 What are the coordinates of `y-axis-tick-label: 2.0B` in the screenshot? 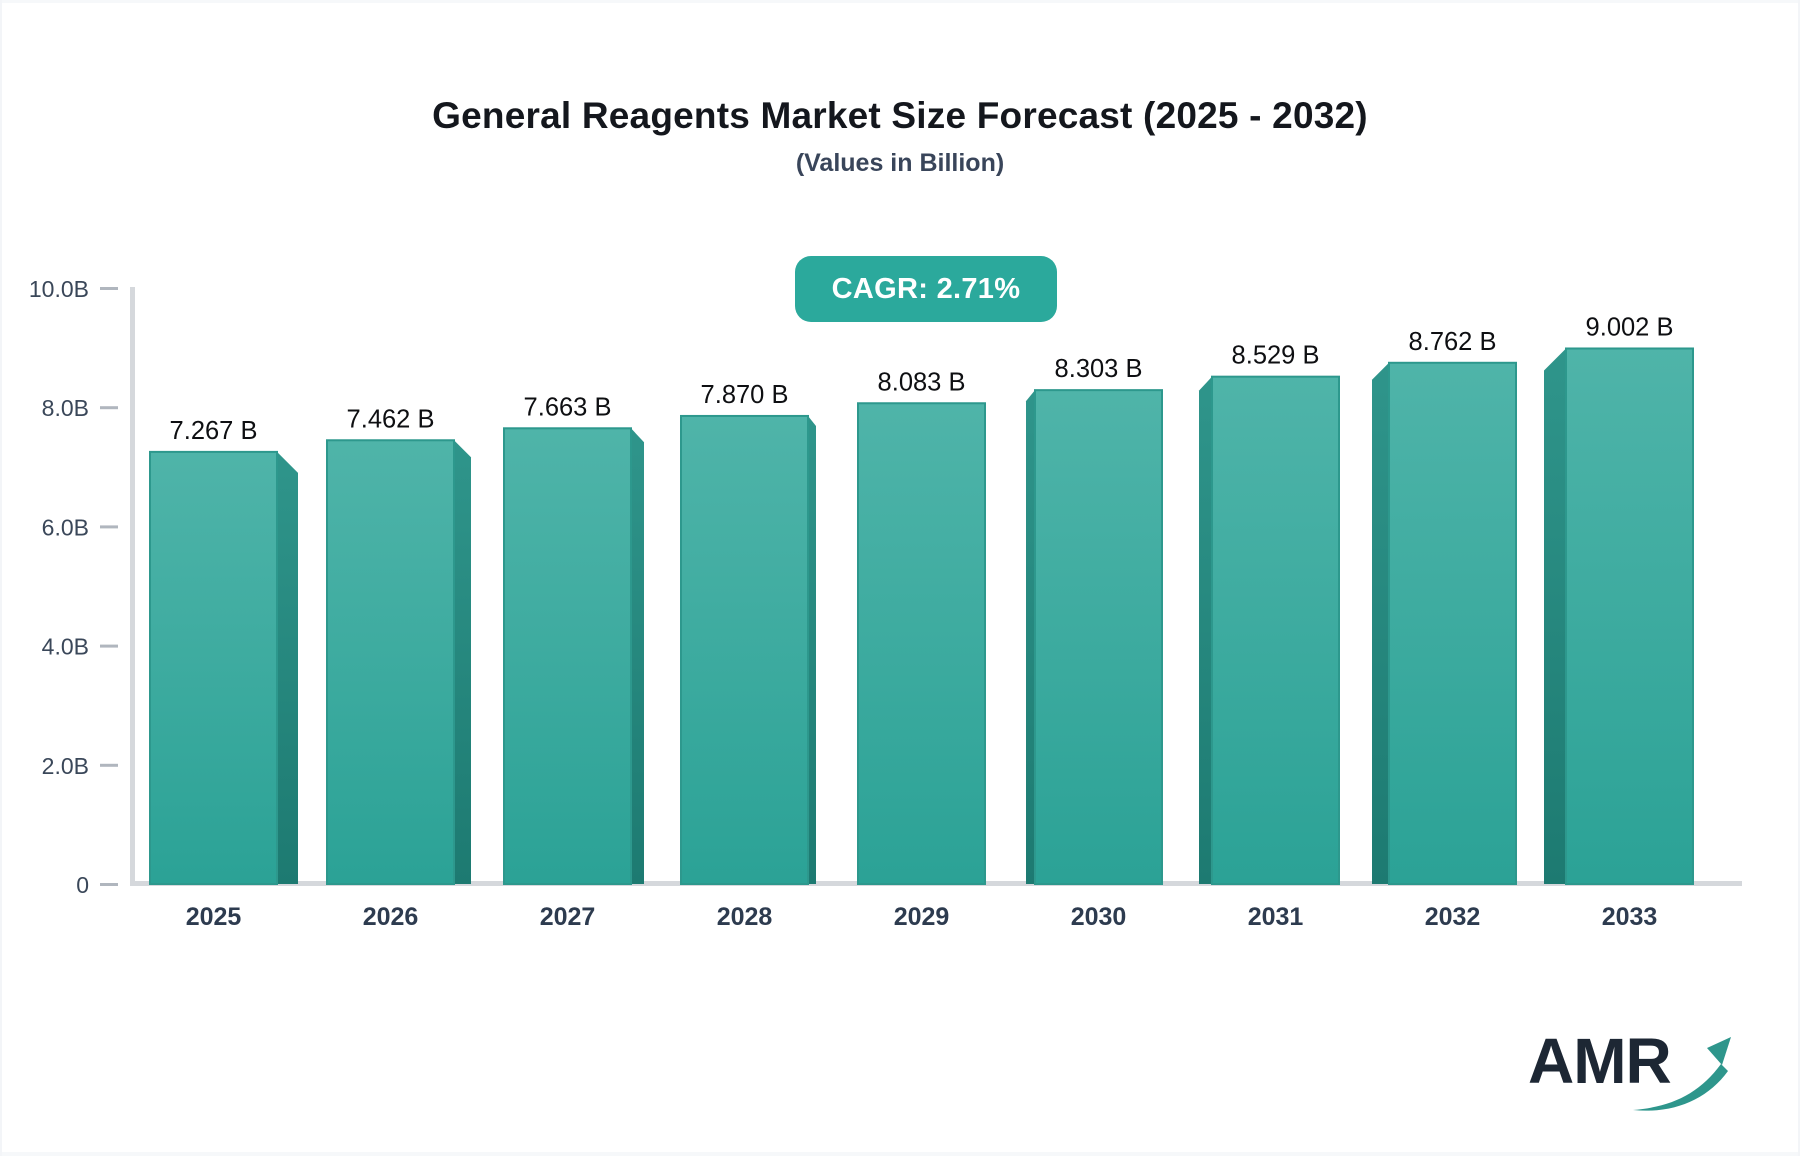 It's located at (65, 766).